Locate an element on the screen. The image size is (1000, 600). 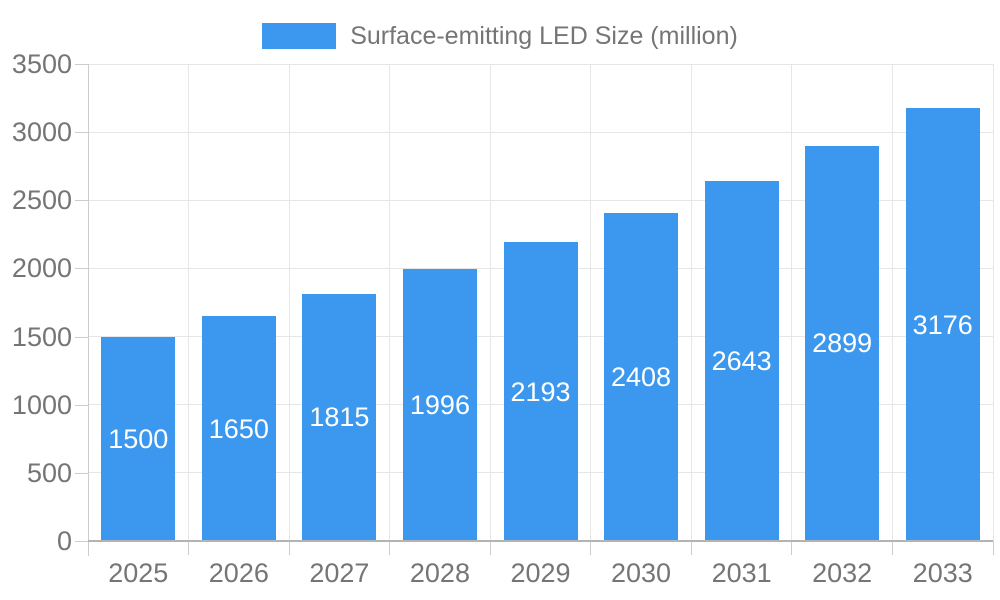
x-axis-label-2026: 2026 is located at coordinates (238, 573).